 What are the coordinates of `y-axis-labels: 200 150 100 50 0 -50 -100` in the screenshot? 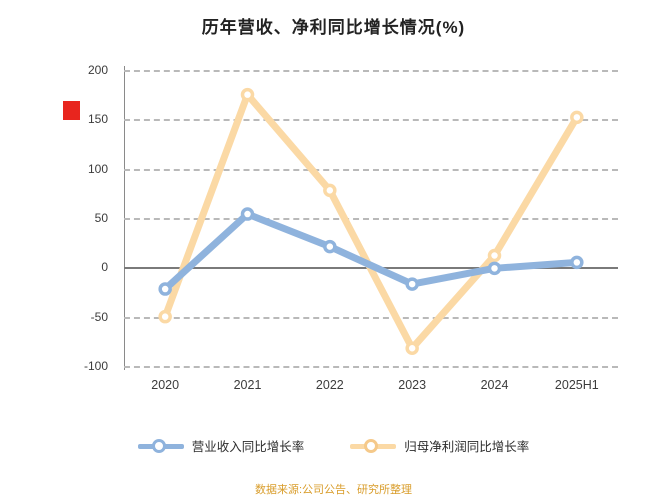 It's located at (90, 218).